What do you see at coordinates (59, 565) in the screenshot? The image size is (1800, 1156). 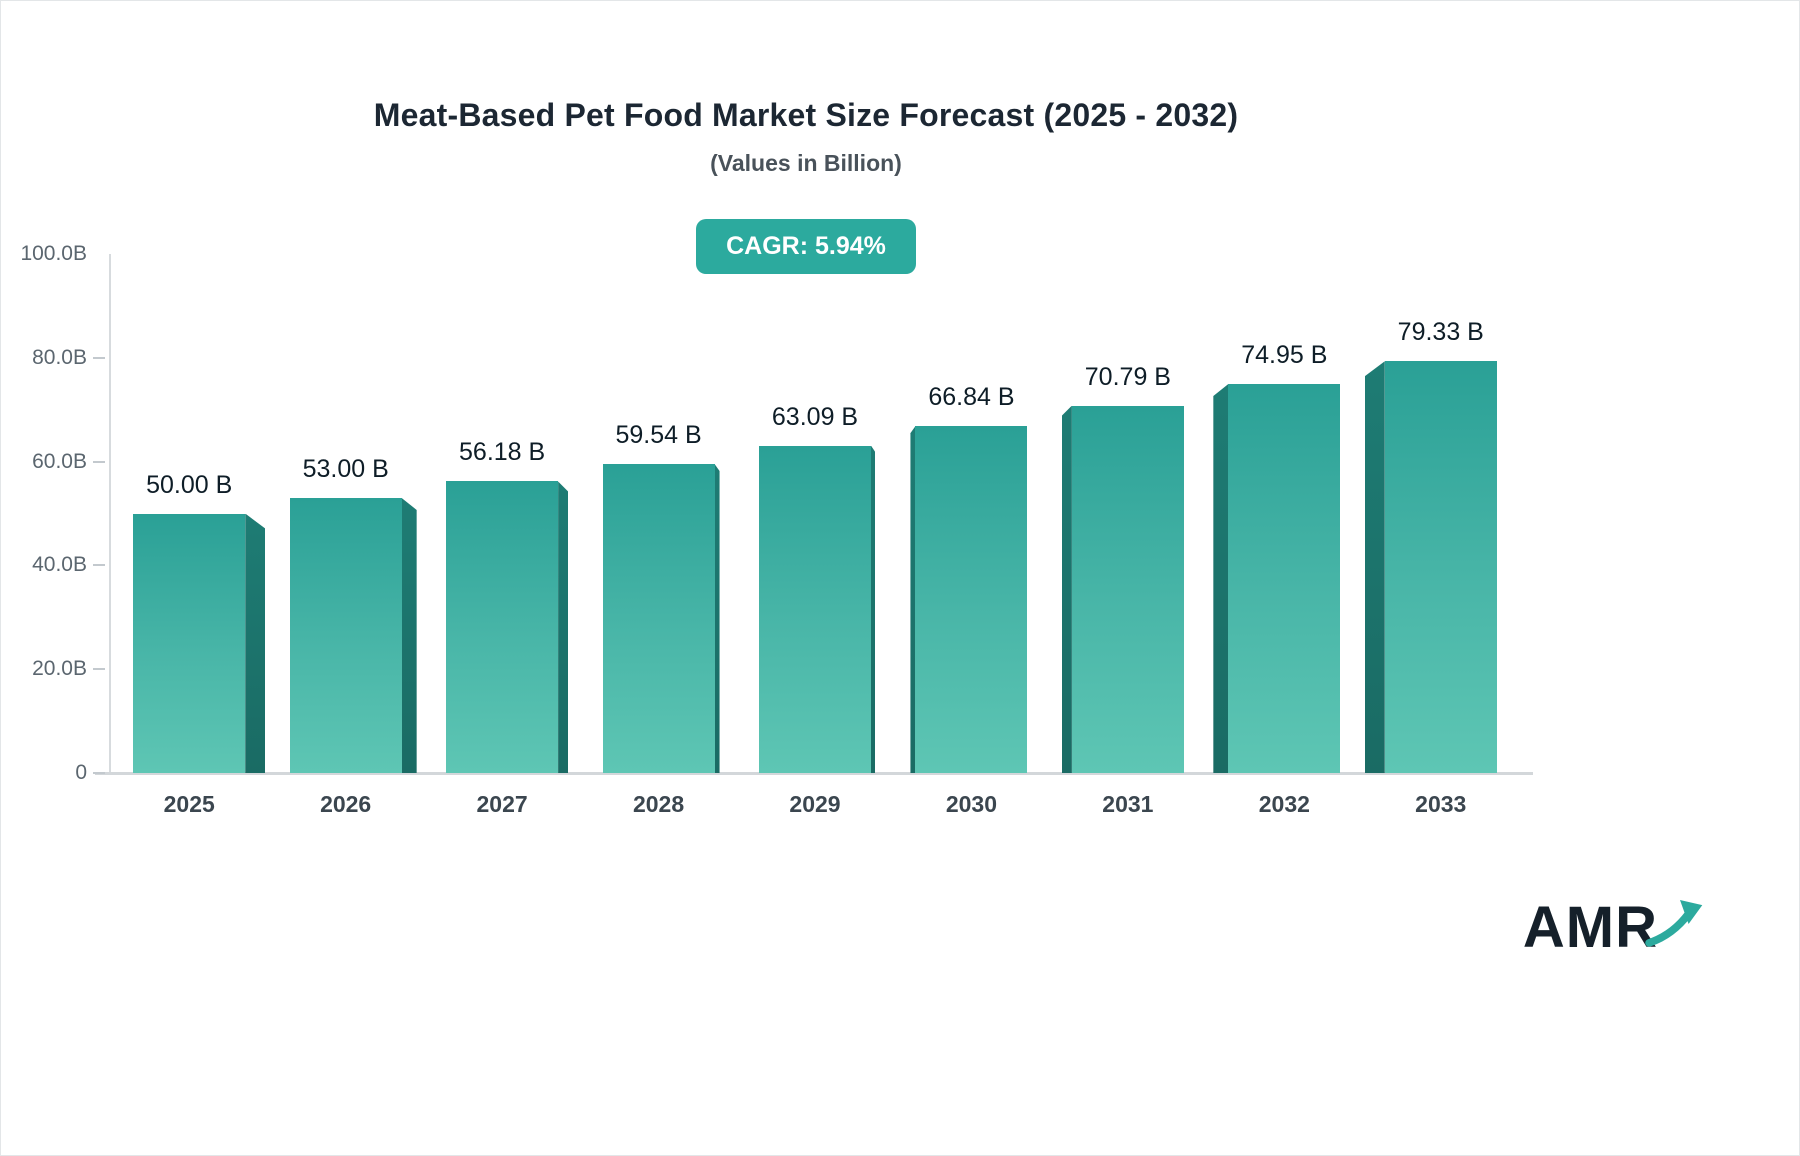 I see `y-tick-label: 40.0B` at bounding box center [59, 565].